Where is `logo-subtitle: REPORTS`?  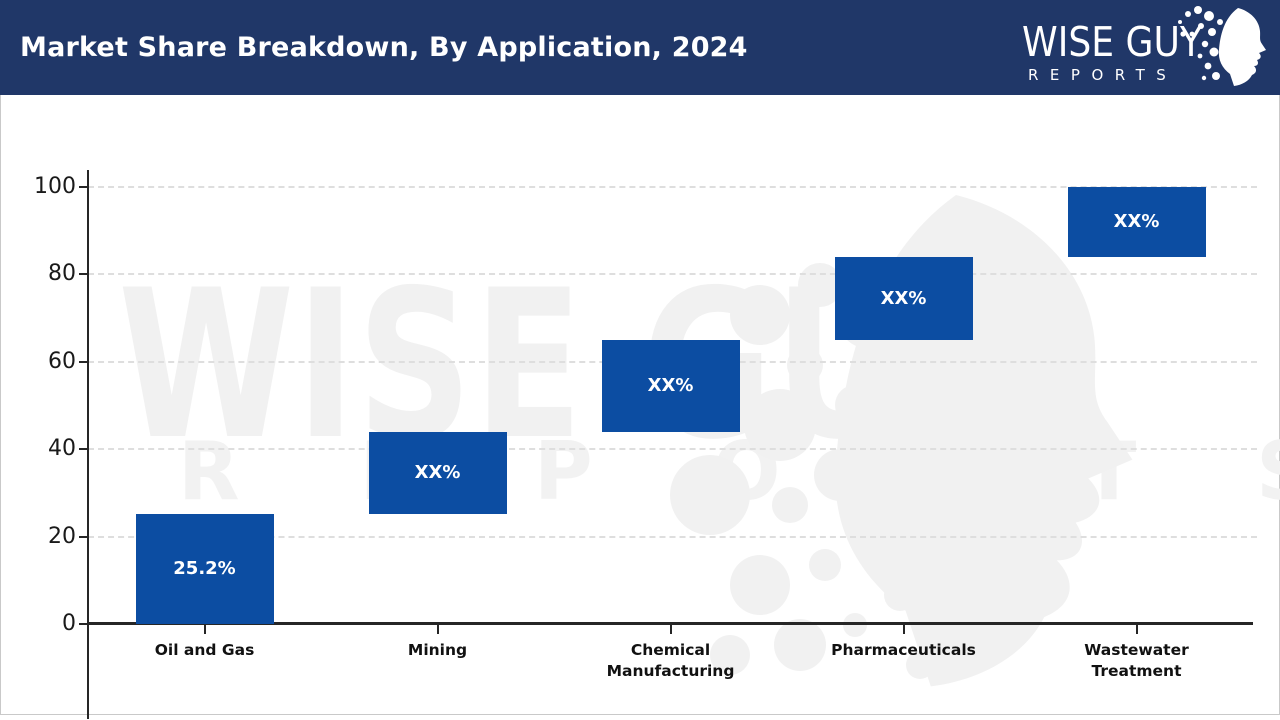 logo-subtitle: REPORTS is located at coordinates (1102, 75).